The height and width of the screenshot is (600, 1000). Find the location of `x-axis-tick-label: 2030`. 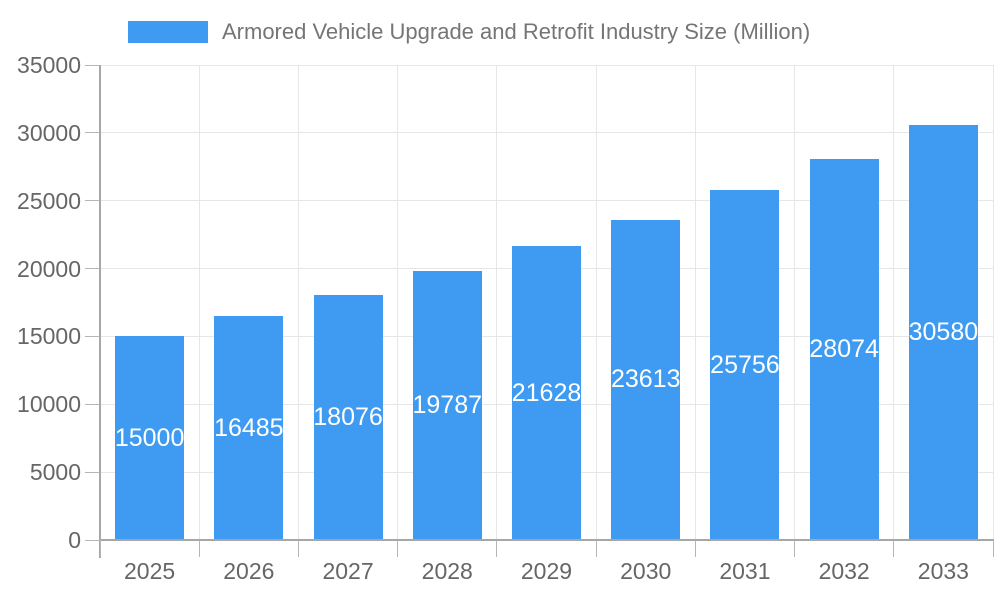

x-axis-tick-label: 2030 is located at coordinates (646, 571).